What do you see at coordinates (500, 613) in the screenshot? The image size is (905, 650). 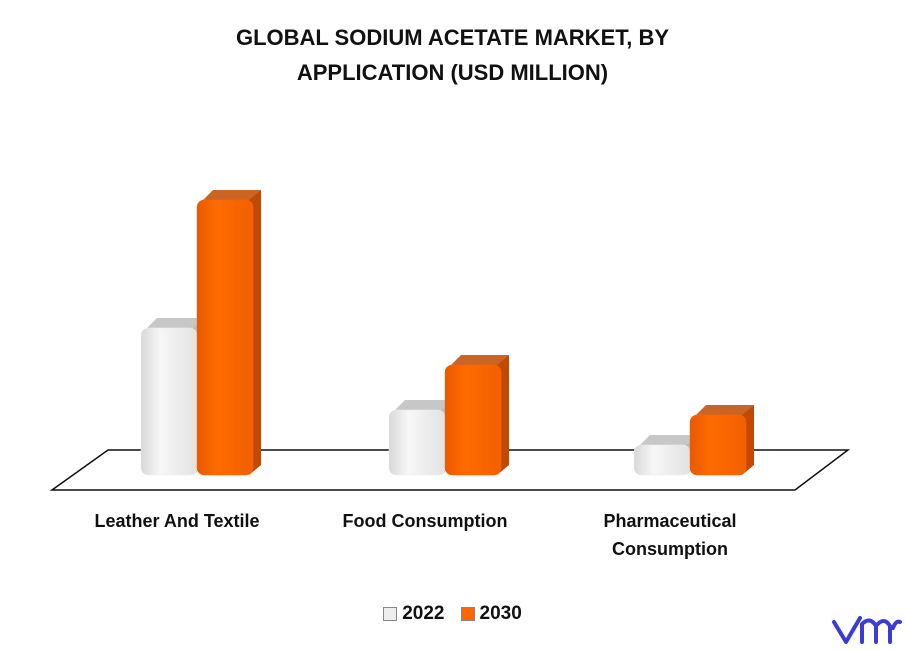 I see `legend-label: 2030` at bounding box center [500, 613].